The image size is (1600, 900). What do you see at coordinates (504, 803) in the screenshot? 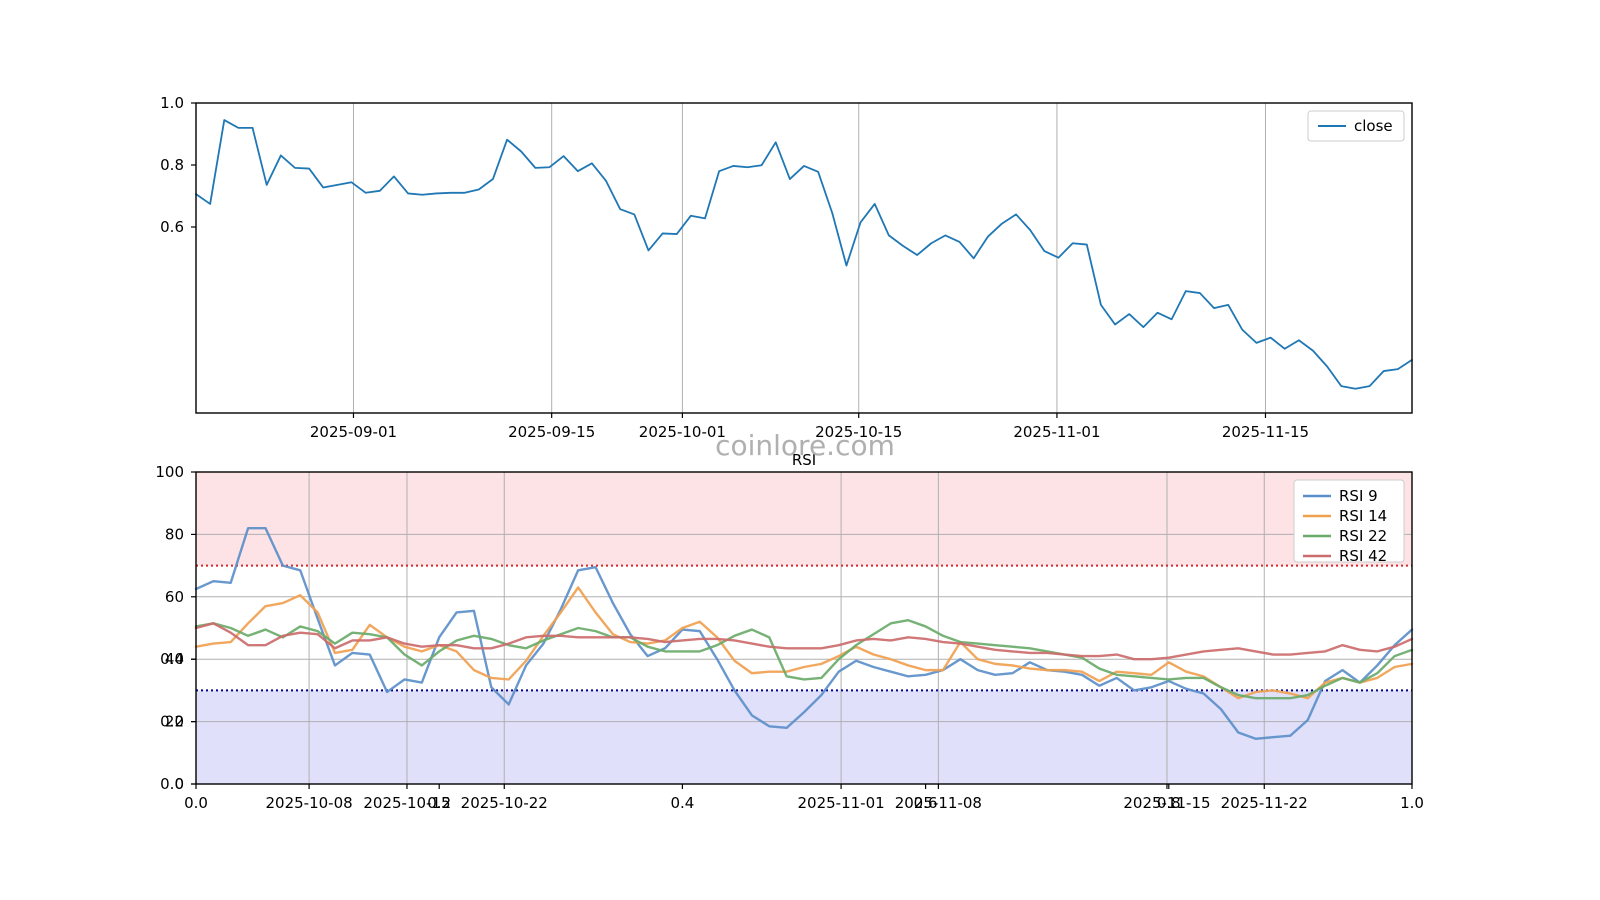
I see `rsi-x-tick-label: 2025-10-22` at bounding box center [504, 803].